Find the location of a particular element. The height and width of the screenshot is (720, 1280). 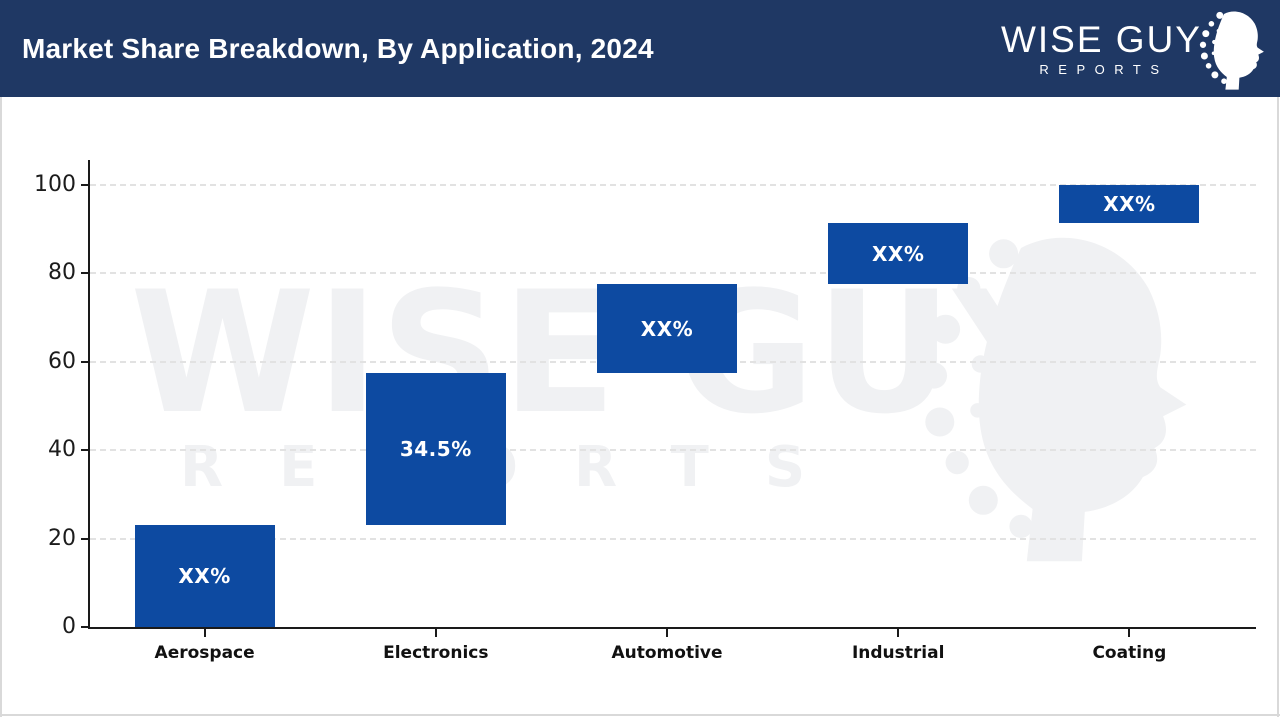

x-axis-label-coating: Coating is located at coordinates (1129, 653).